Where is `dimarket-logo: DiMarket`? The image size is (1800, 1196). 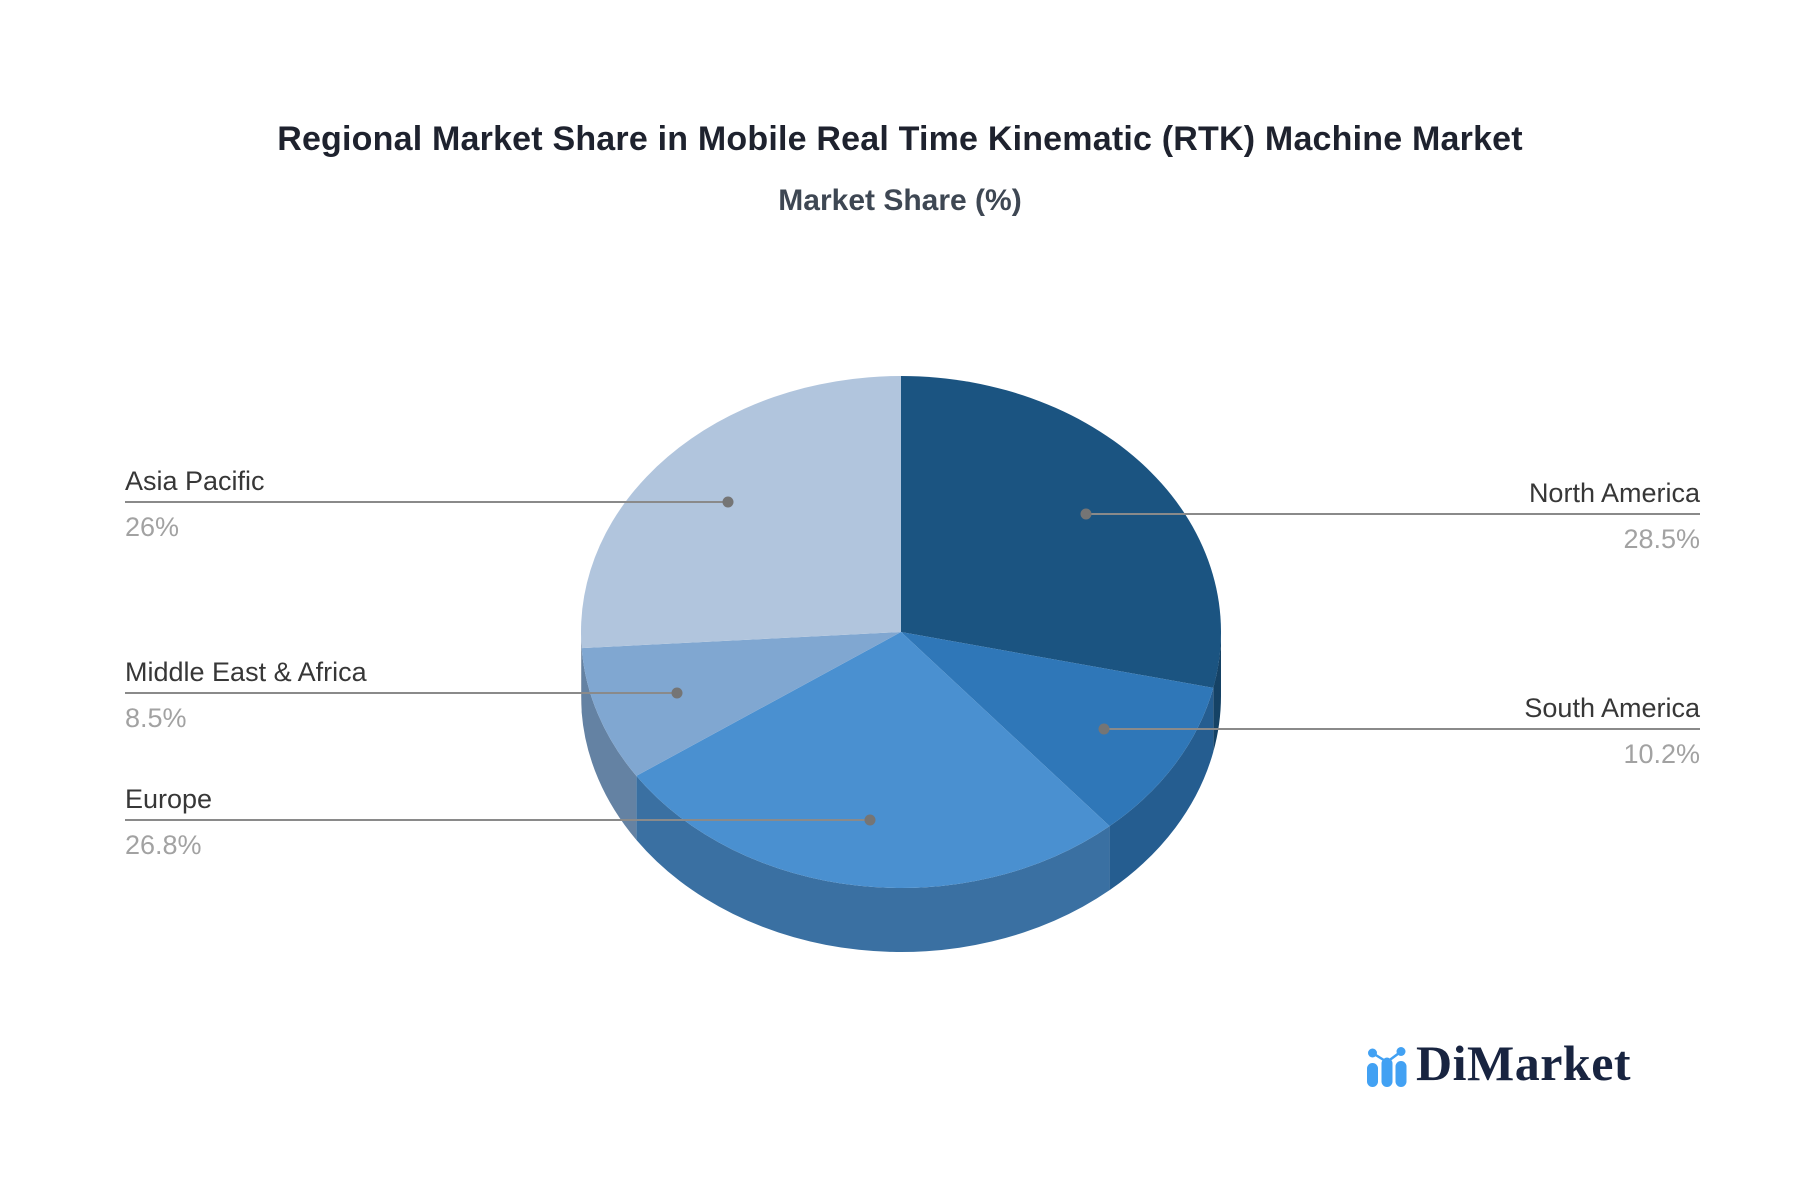 dimarket-logo: DiMarket is located at coordinates (1523, 1067).